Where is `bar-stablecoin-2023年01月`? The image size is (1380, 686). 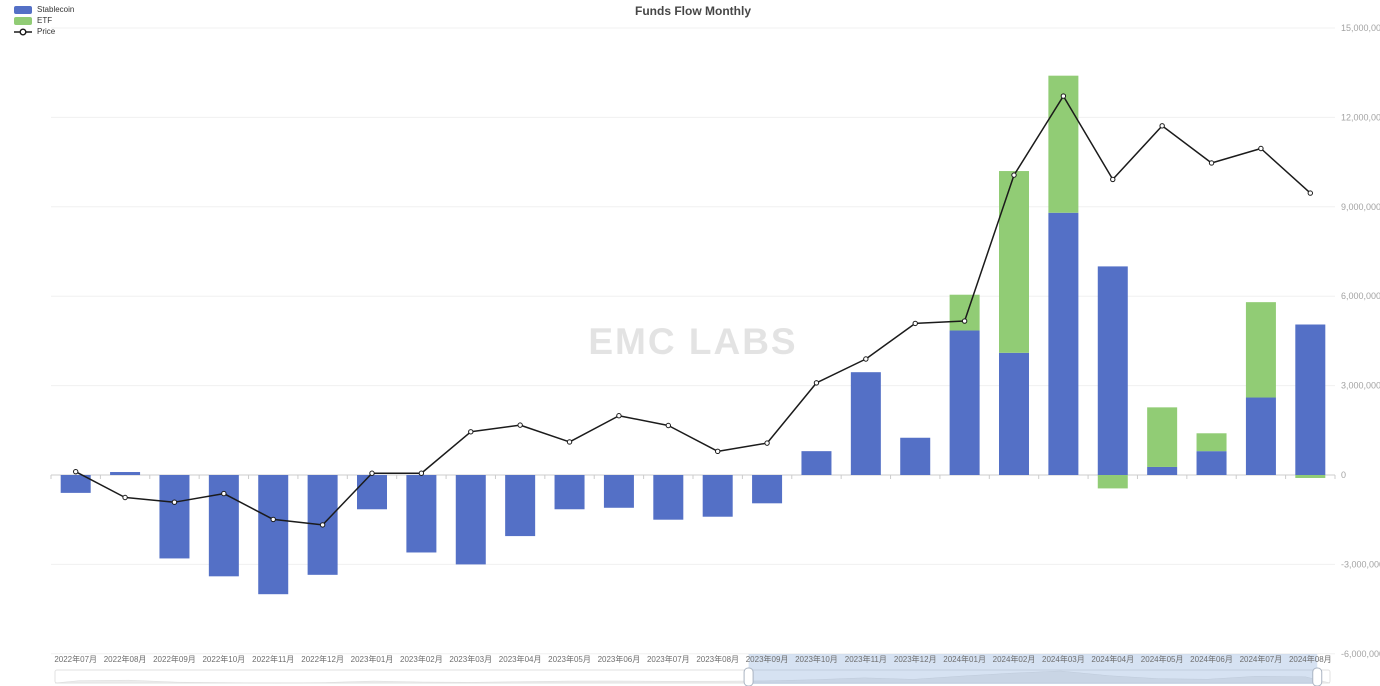 bar-stablecoin-2023年01月 is located at coordinates (372, 492).